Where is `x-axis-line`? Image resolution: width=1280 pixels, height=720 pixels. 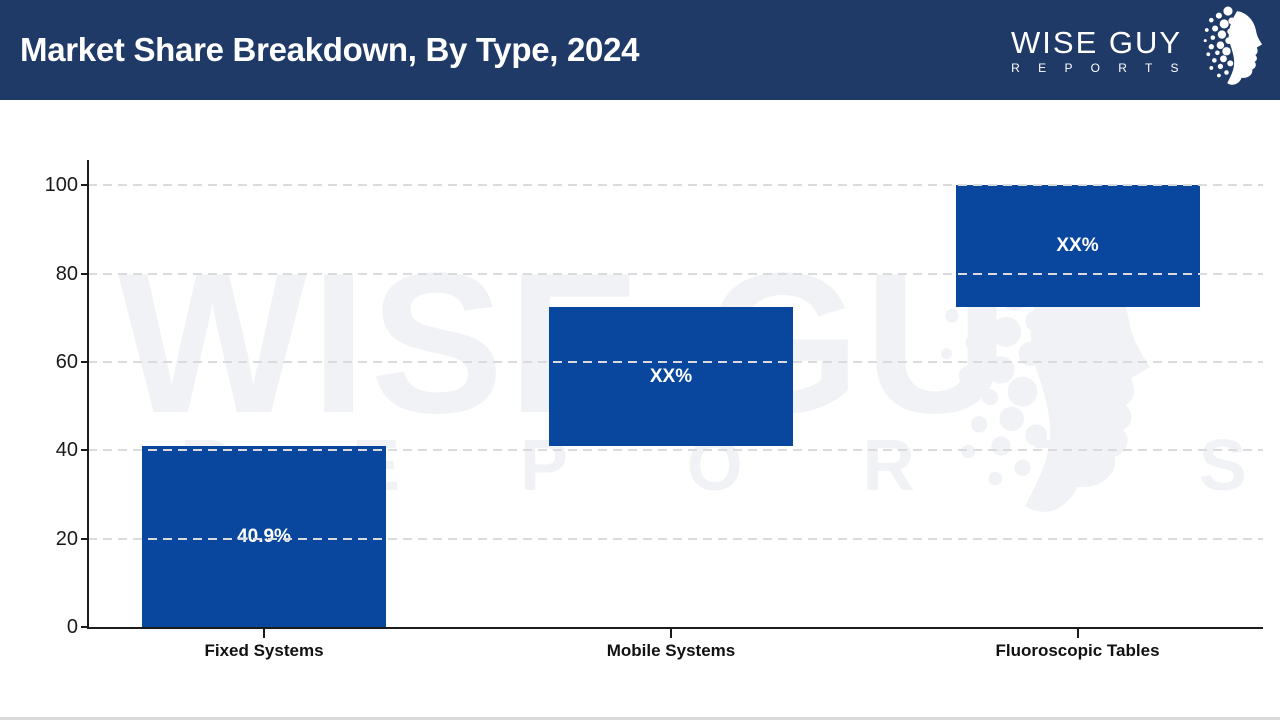
x-axis-line is located at coordinates (675, 628).